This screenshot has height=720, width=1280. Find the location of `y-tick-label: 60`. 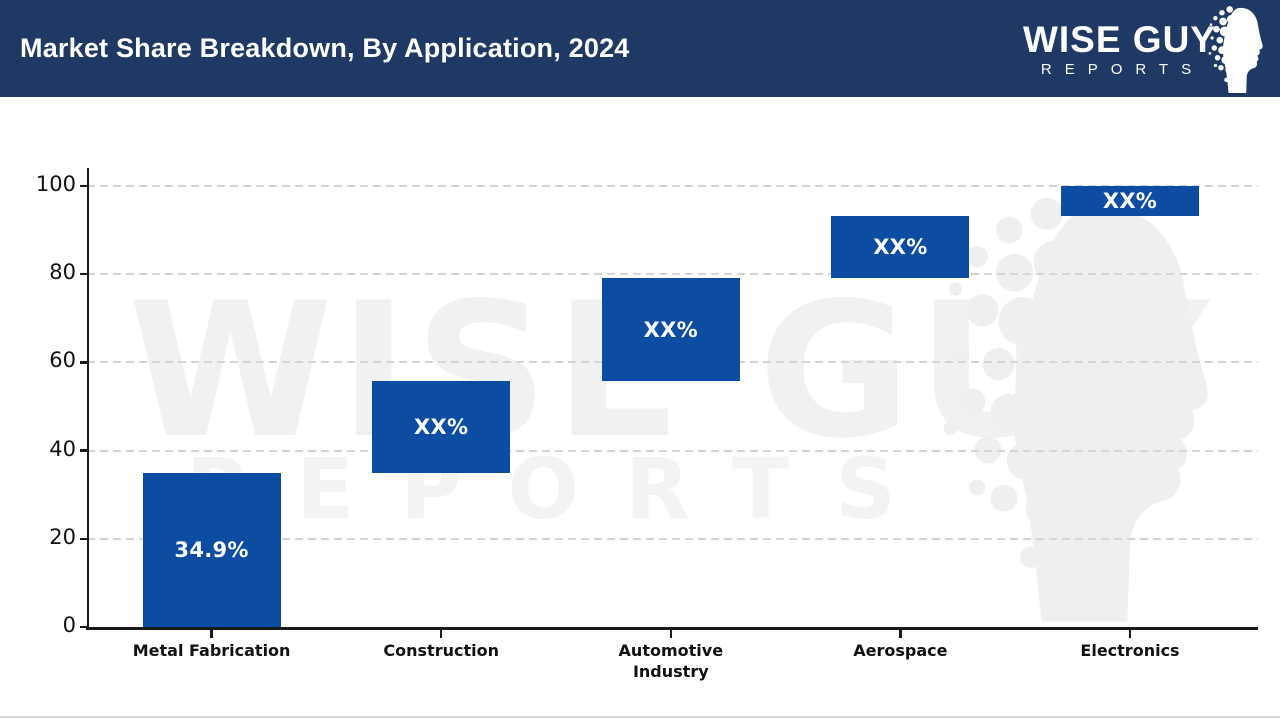

y-tick-label: 60 is located at coordinates (62, 360).